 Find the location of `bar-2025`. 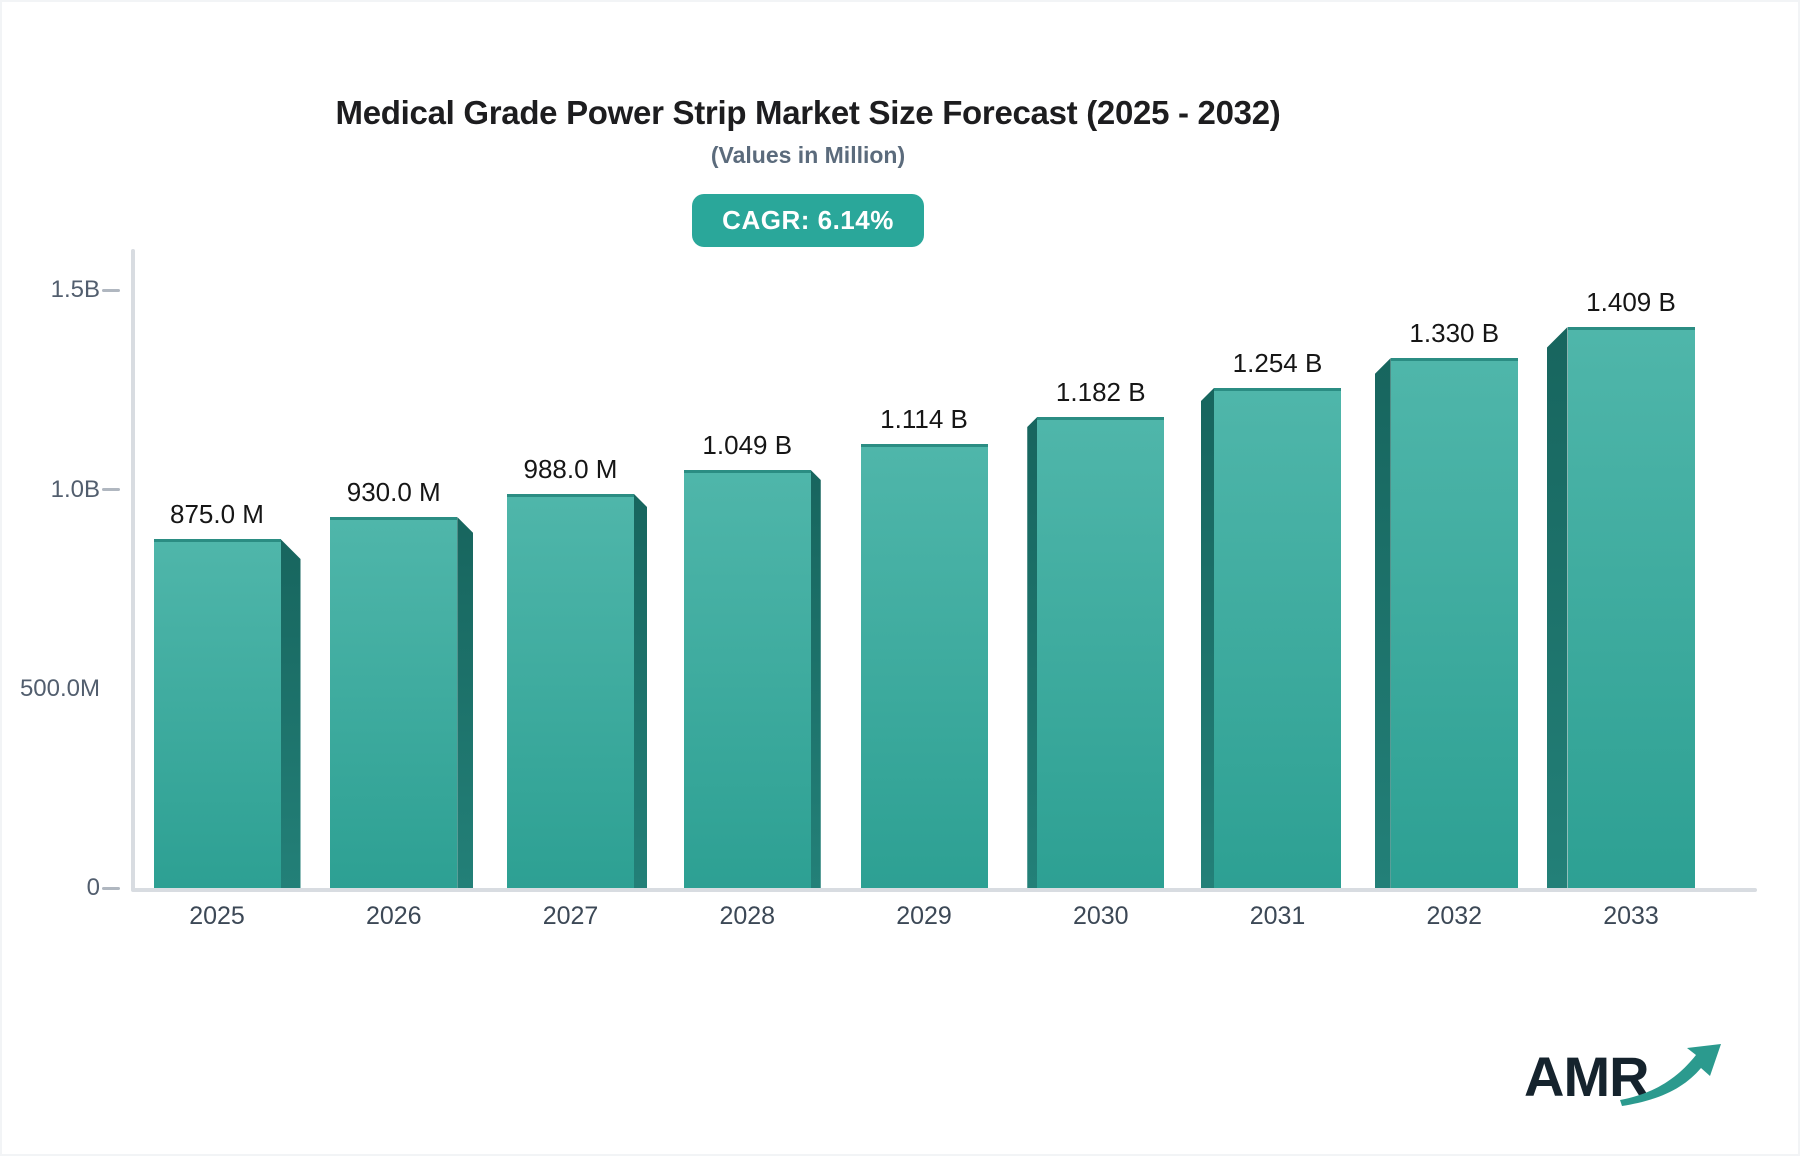

bar-2025 is located at coordinates (217, 713).